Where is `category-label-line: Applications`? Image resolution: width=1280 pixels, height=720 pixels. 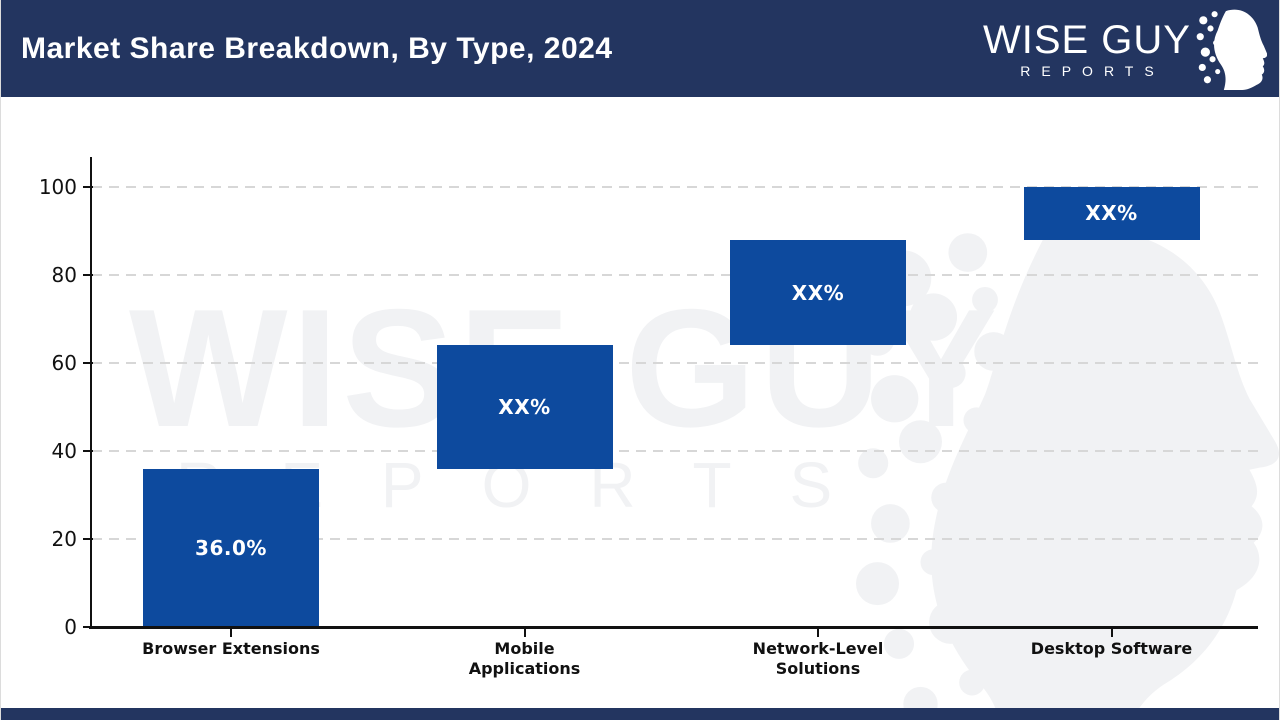
category-label-line: Applications is located at coordinates (524, 668).